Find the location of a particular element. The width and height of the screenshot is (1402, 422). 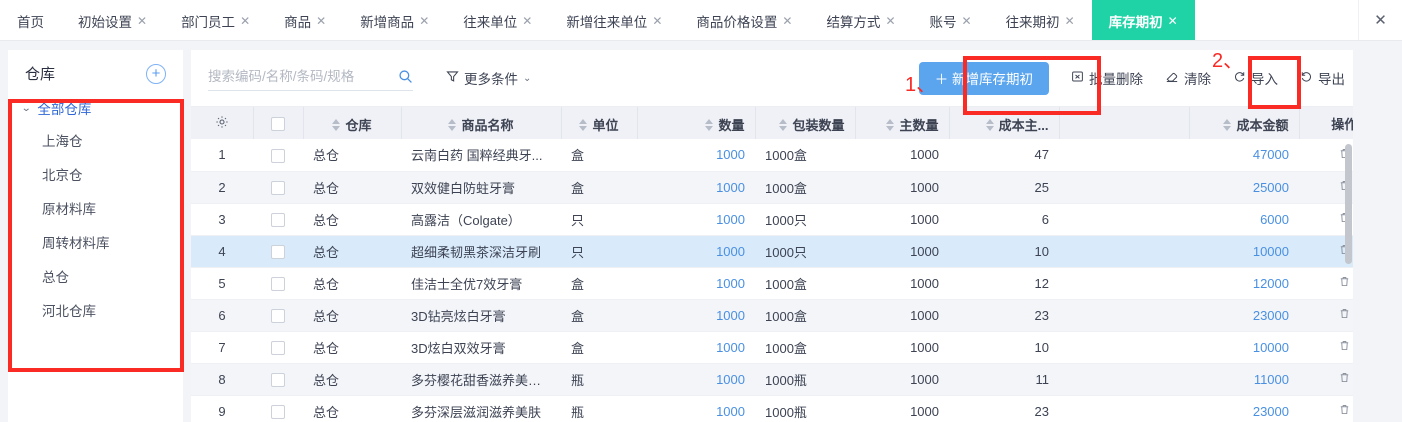

table-row: 5 总仓 佳洁士全优7效牙膏盒 1000 1000盒 1000 12 12000 is located at coordinates (772, 283).